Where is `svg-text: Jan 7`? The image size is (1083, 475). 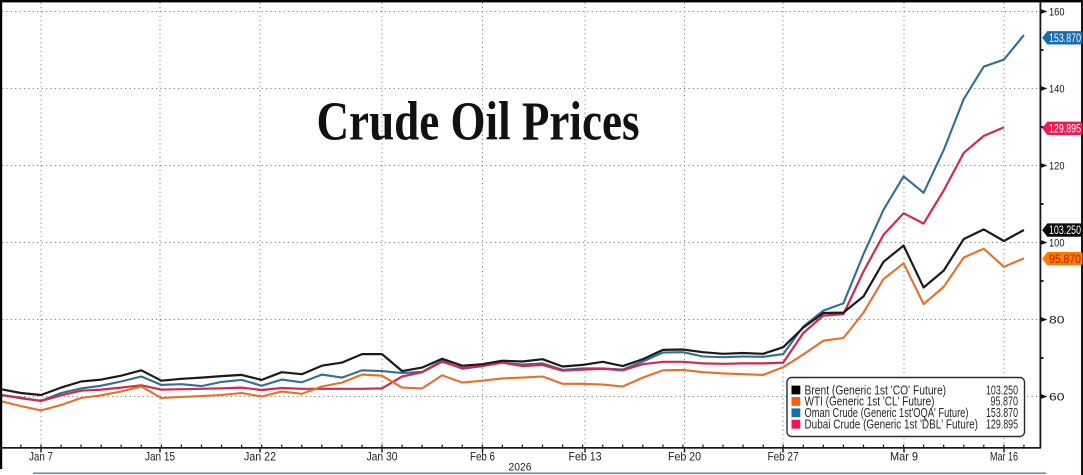 svg-text: Jan 7 is located at coordinates (41, 457).